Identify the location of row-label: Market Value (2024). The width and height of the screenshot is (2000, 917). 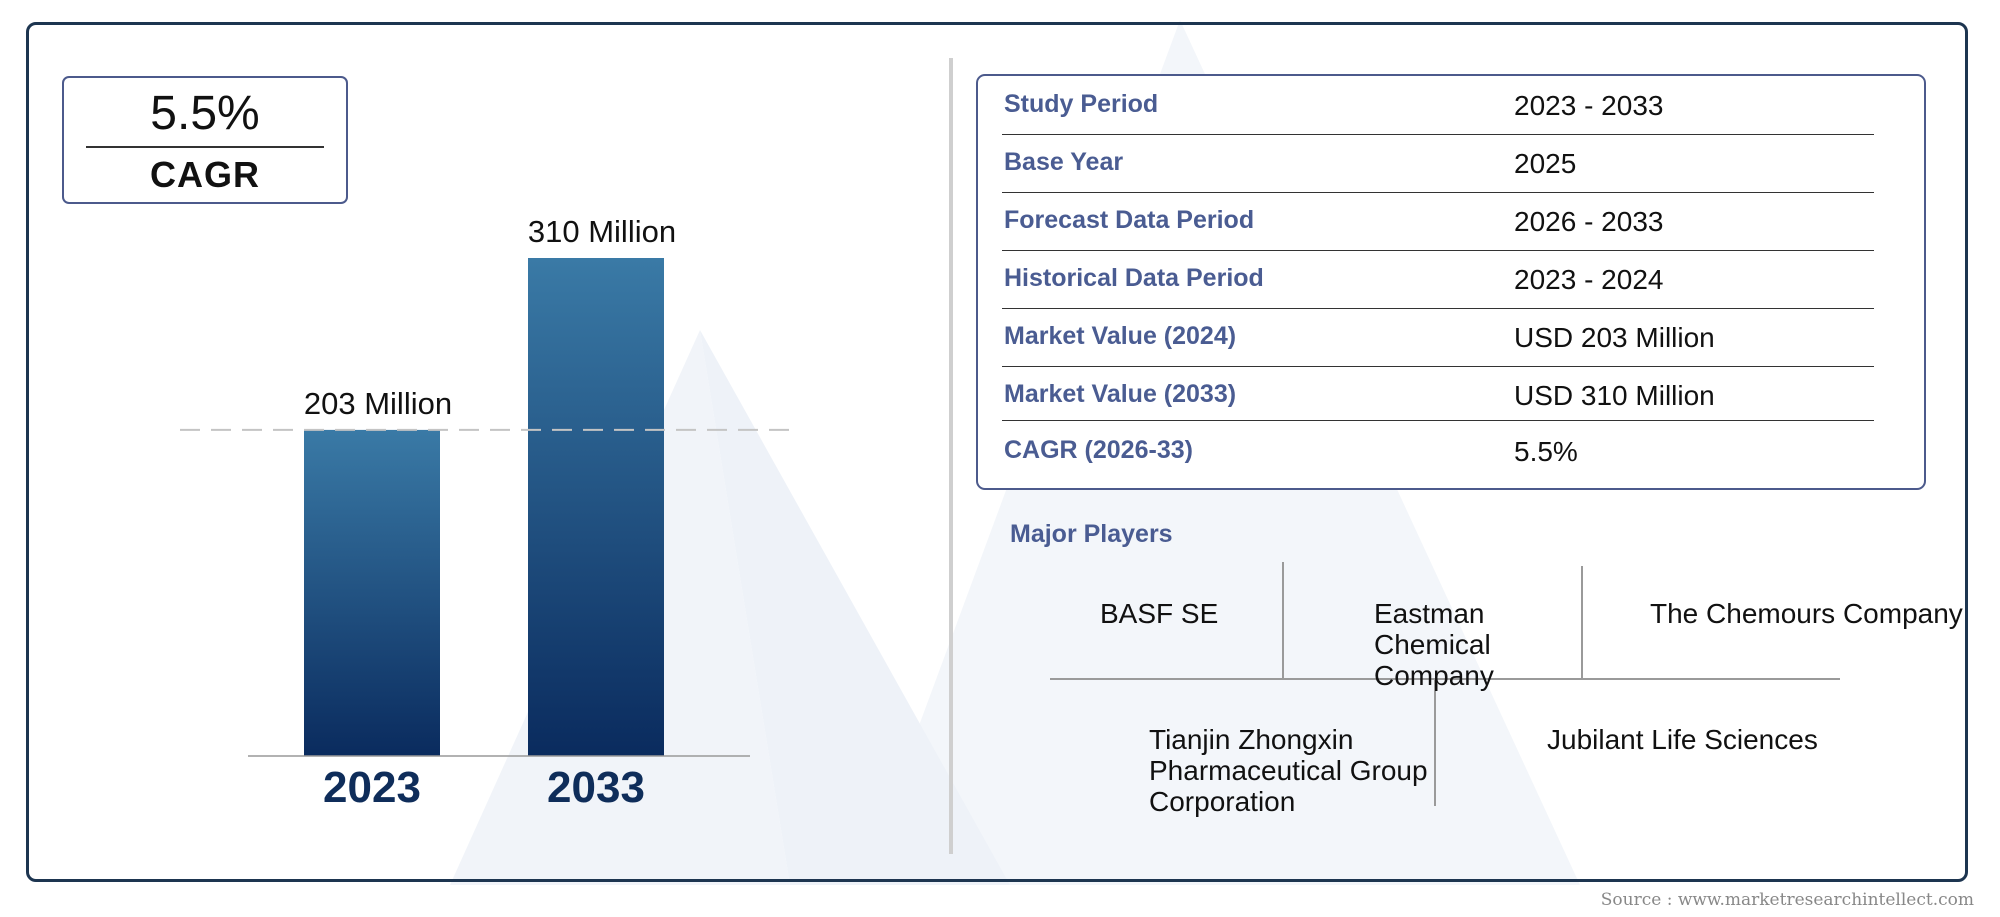
(1120, 336).